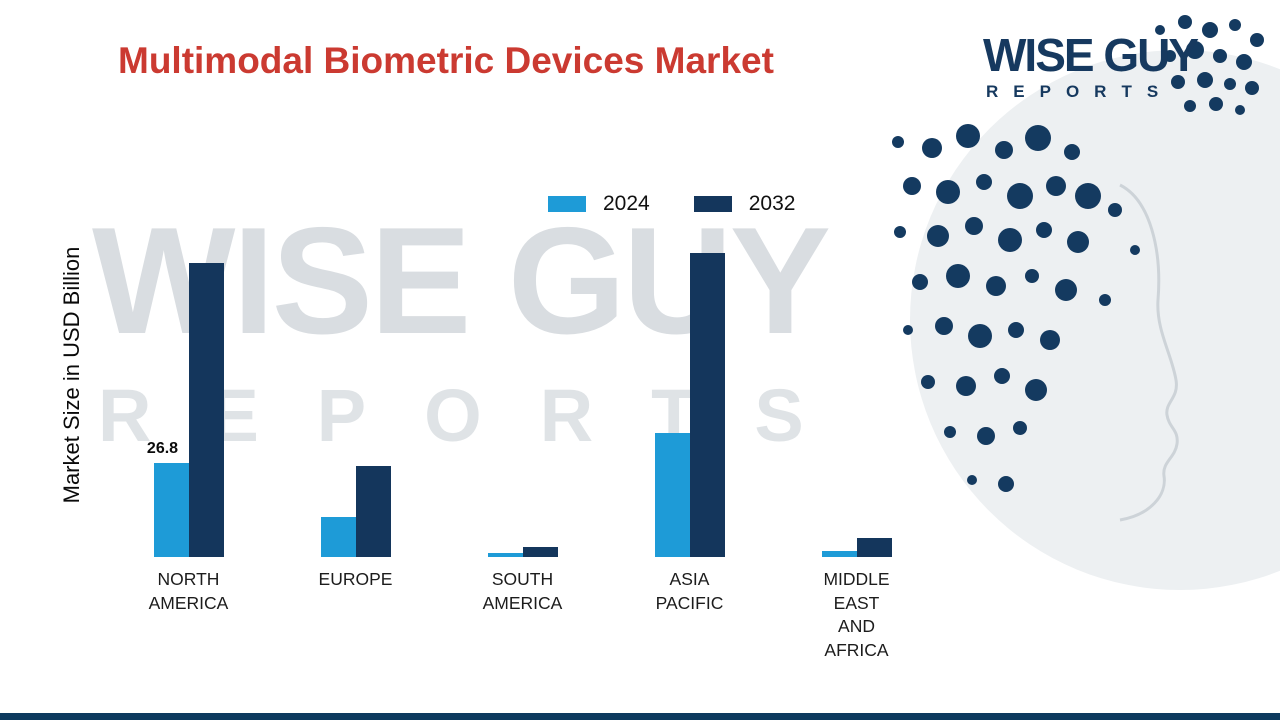 This screenshot has width=1280, height=720. What do you see at coordinates (522, 591) in the screenshot?
I see `x-axis-label: SOUTH AMERICA` at bounding box center [522, 591].